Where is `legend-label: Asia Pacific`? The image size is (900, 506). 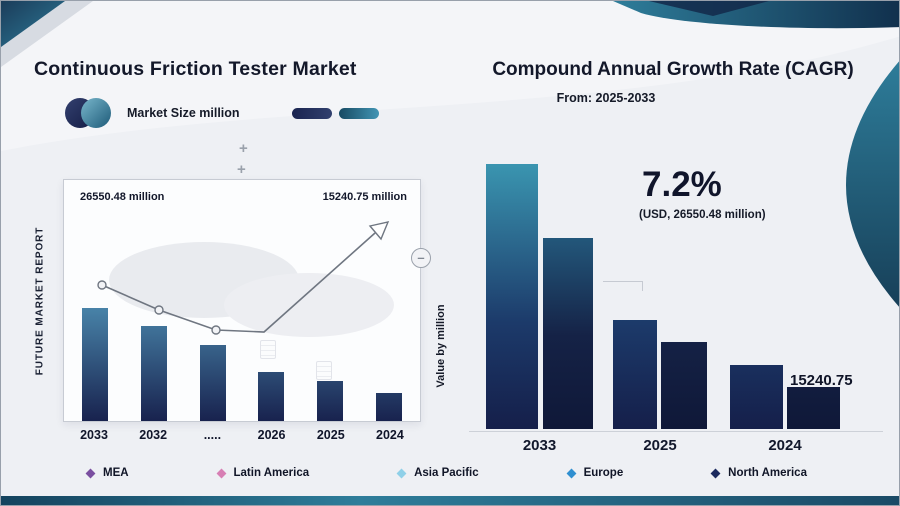 legend-label: Asia Pacific is located at coordinates (446, 473).